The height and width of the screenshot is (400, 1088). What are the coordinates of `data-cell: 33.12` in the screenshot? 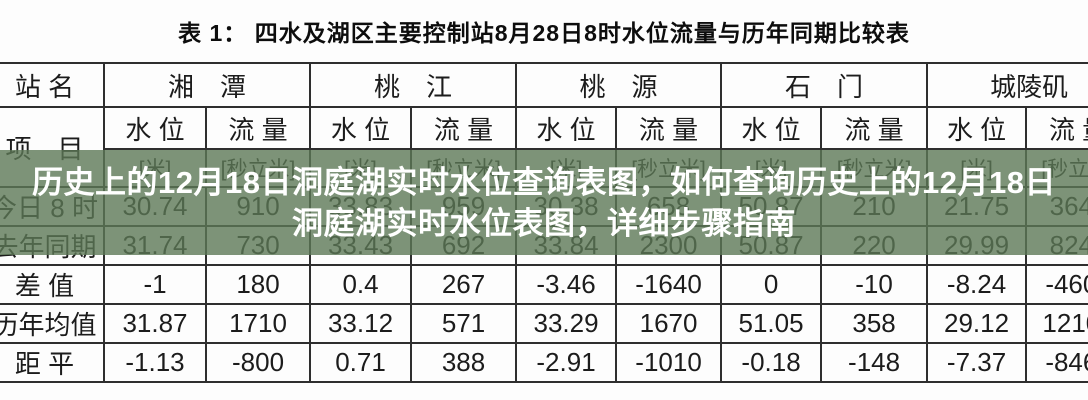 It's located at (361, 323).